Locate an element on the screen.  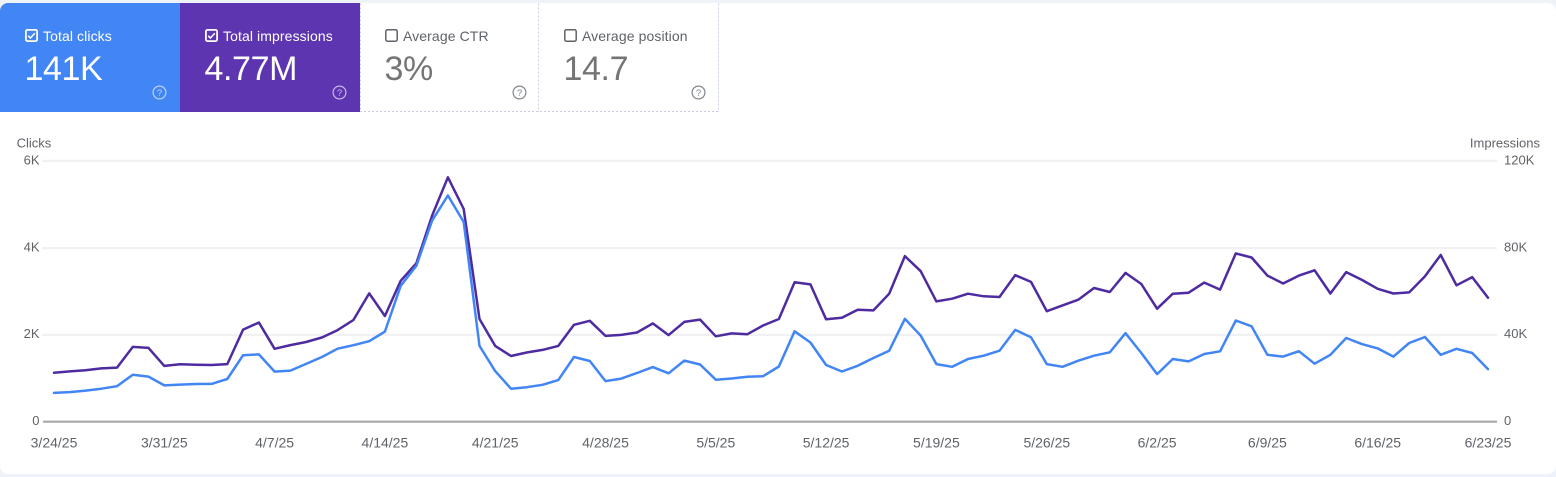
svg-text: 40K is located at coordinates (1515, 333).